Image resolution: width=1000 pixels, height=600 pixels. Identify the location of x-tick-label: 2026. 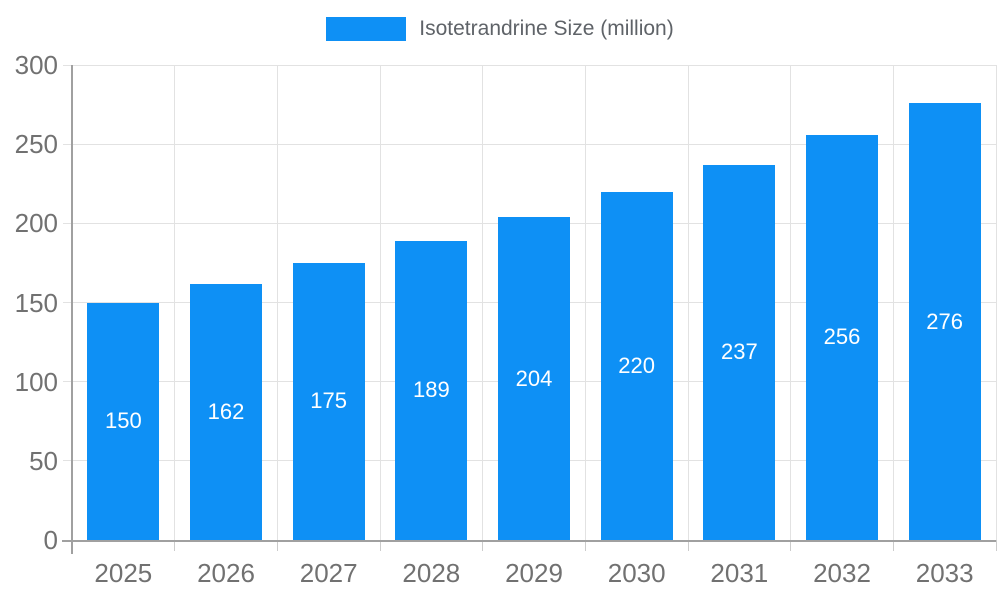
(226, 573).